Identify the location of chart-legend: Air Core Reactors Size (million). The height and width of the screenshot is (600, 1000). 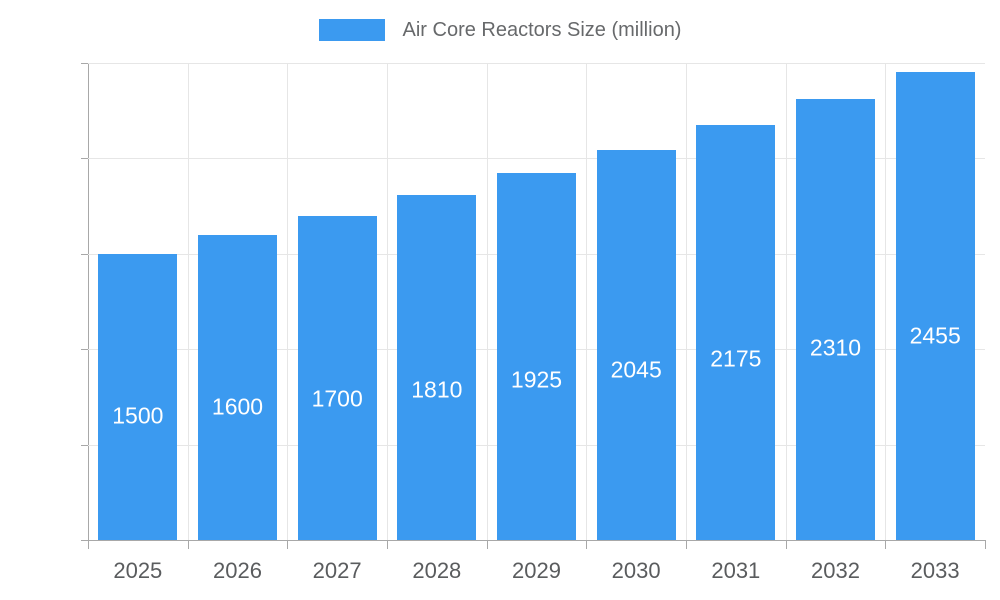
(500, 30).